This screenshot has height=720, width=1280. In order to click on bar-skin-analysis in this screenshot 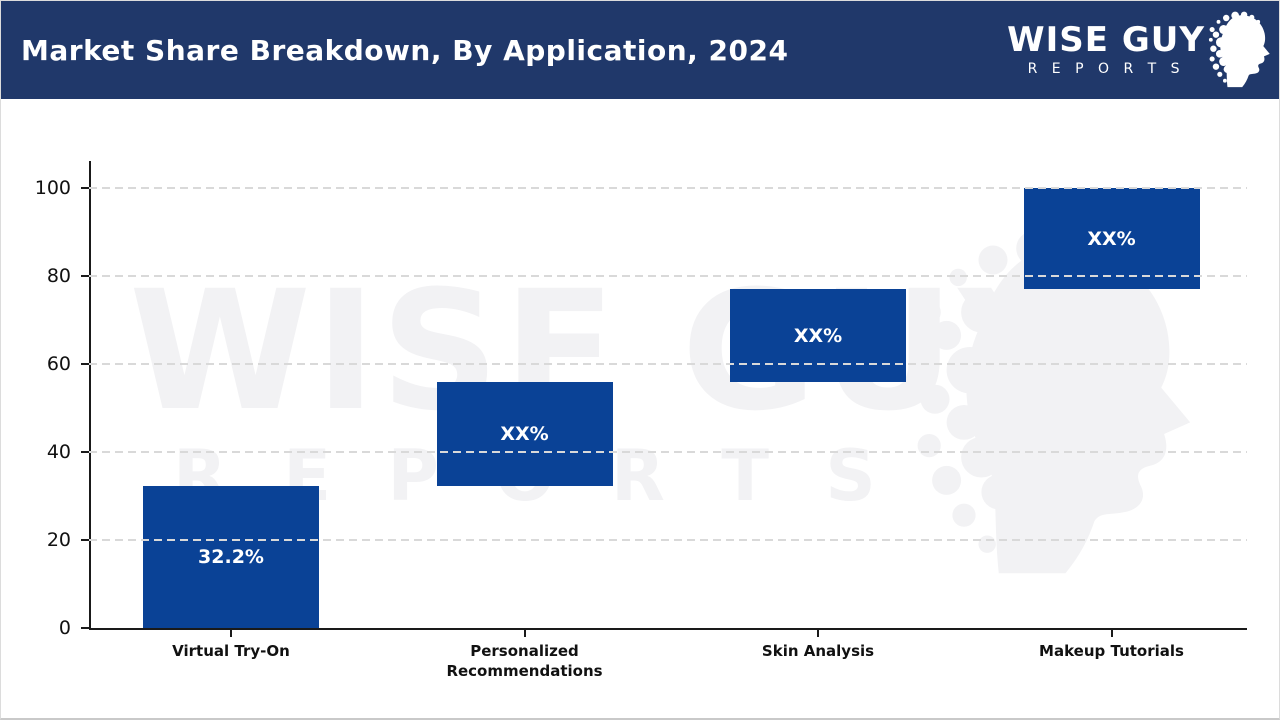, I will do `click(818, 336)`.